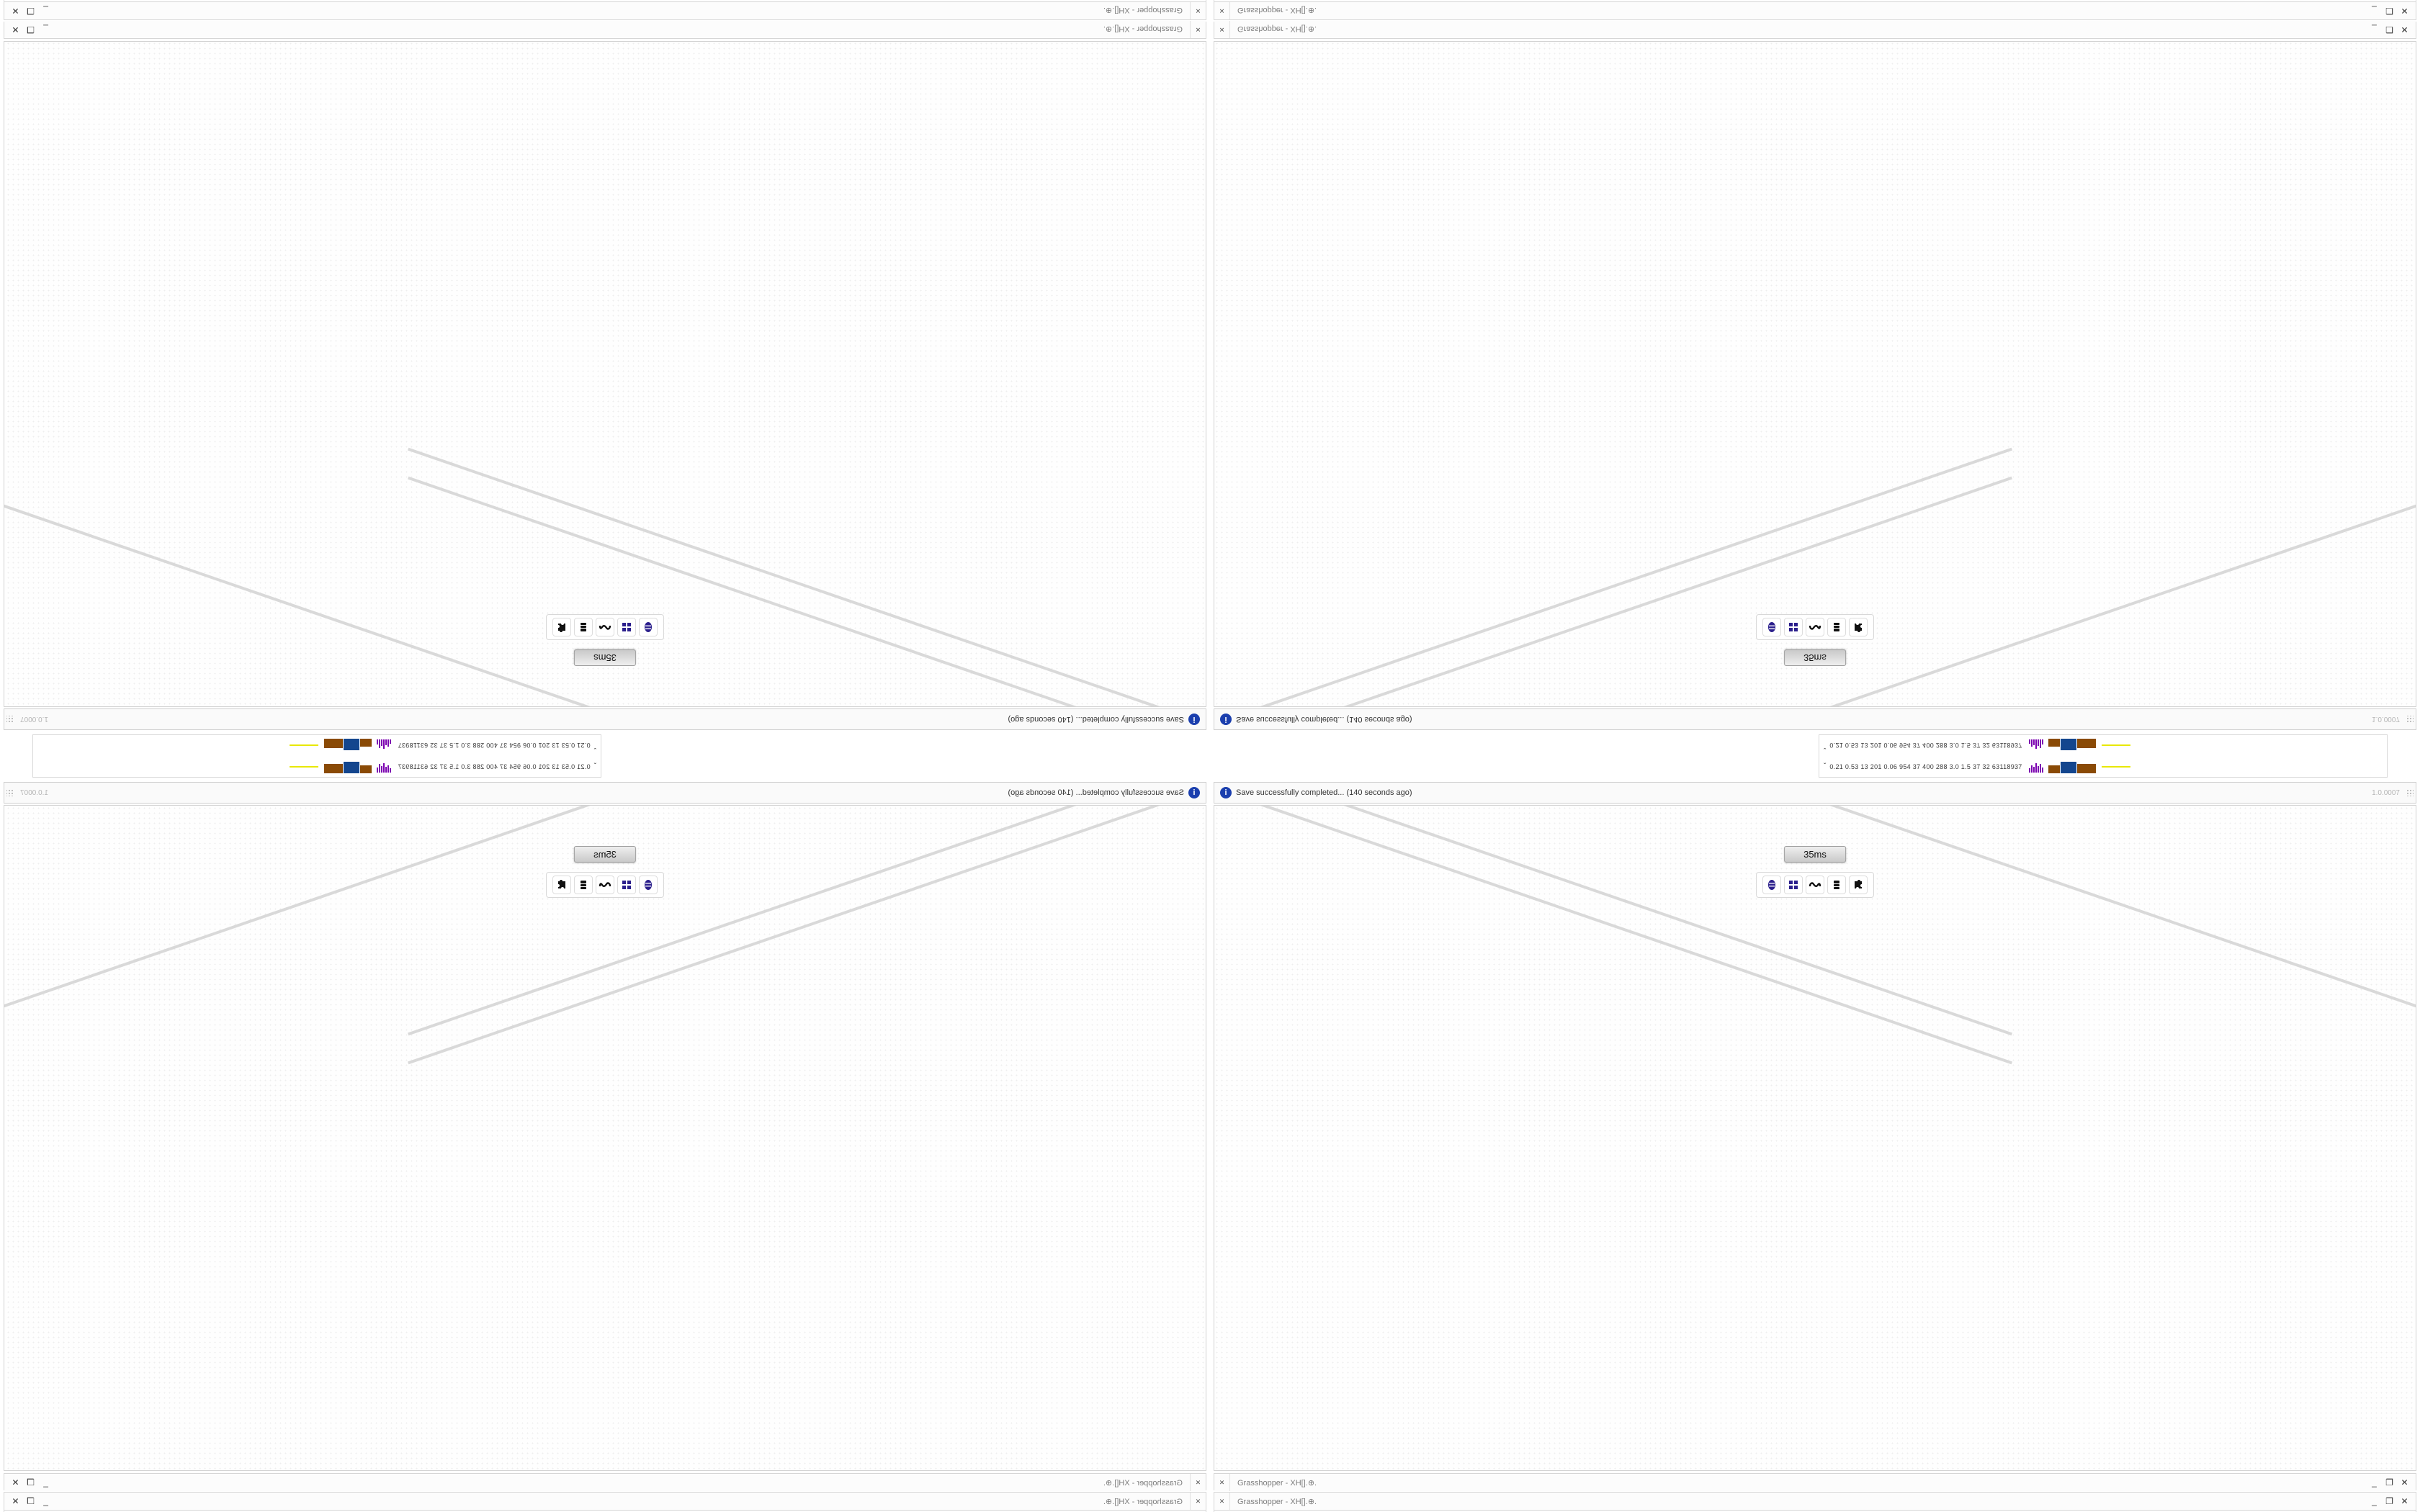  Describe the element at coordinates (2115, 745) in the screenshot. I see `stats-yellow-line` at that location.